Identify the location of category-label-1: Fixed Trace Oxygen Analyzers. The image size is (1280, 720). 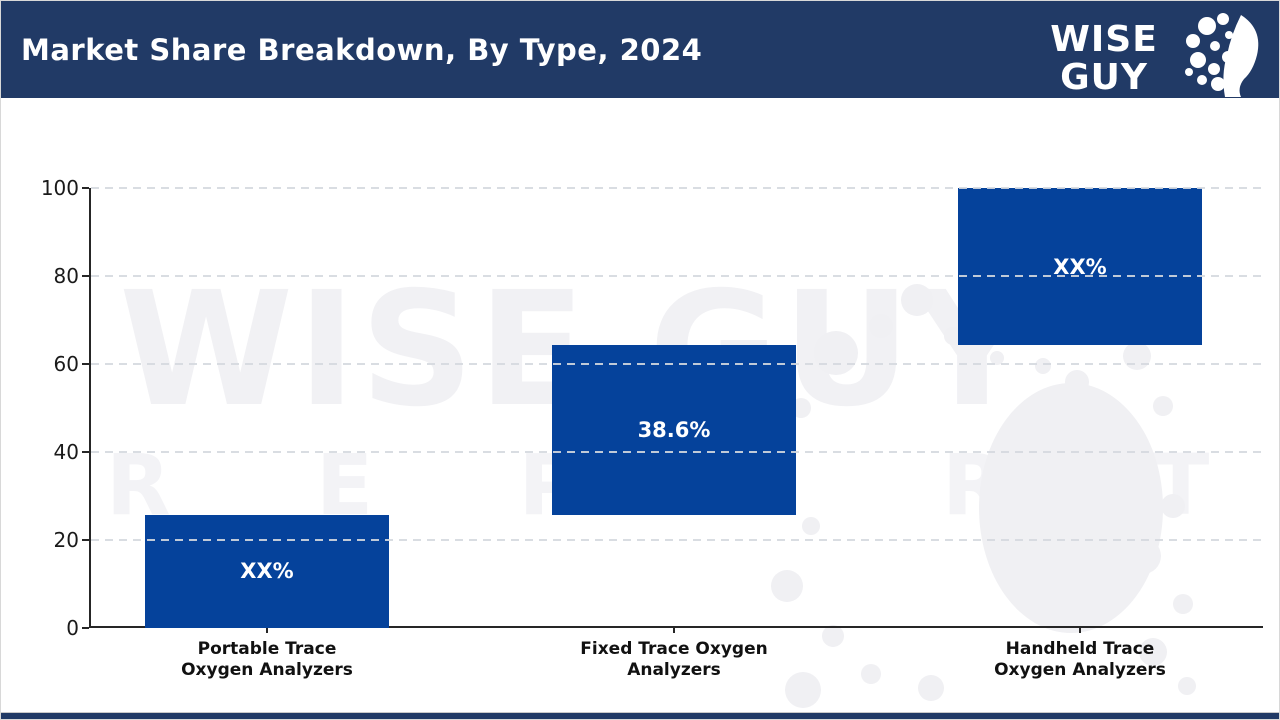
(674, 659).